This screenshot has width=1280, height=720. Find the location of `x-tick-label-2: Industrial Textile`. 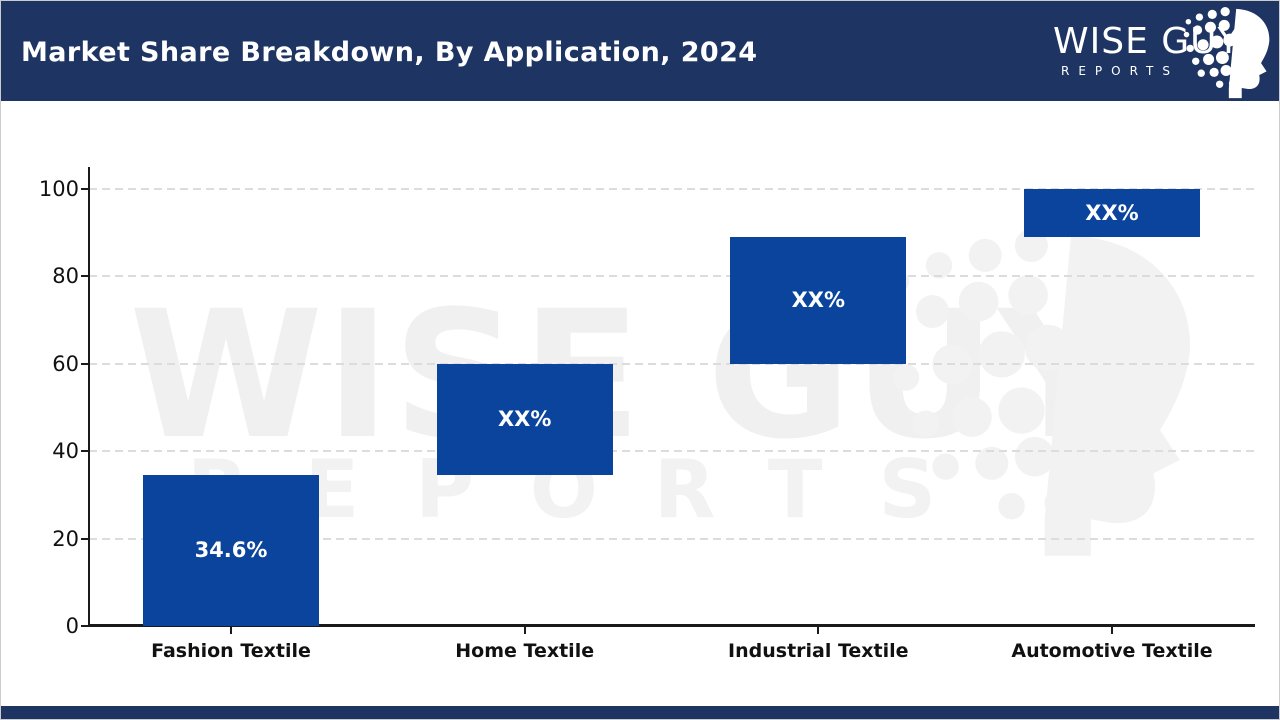

x-tick-label-2: Industrial Textile is located at coordinates (818, 651).